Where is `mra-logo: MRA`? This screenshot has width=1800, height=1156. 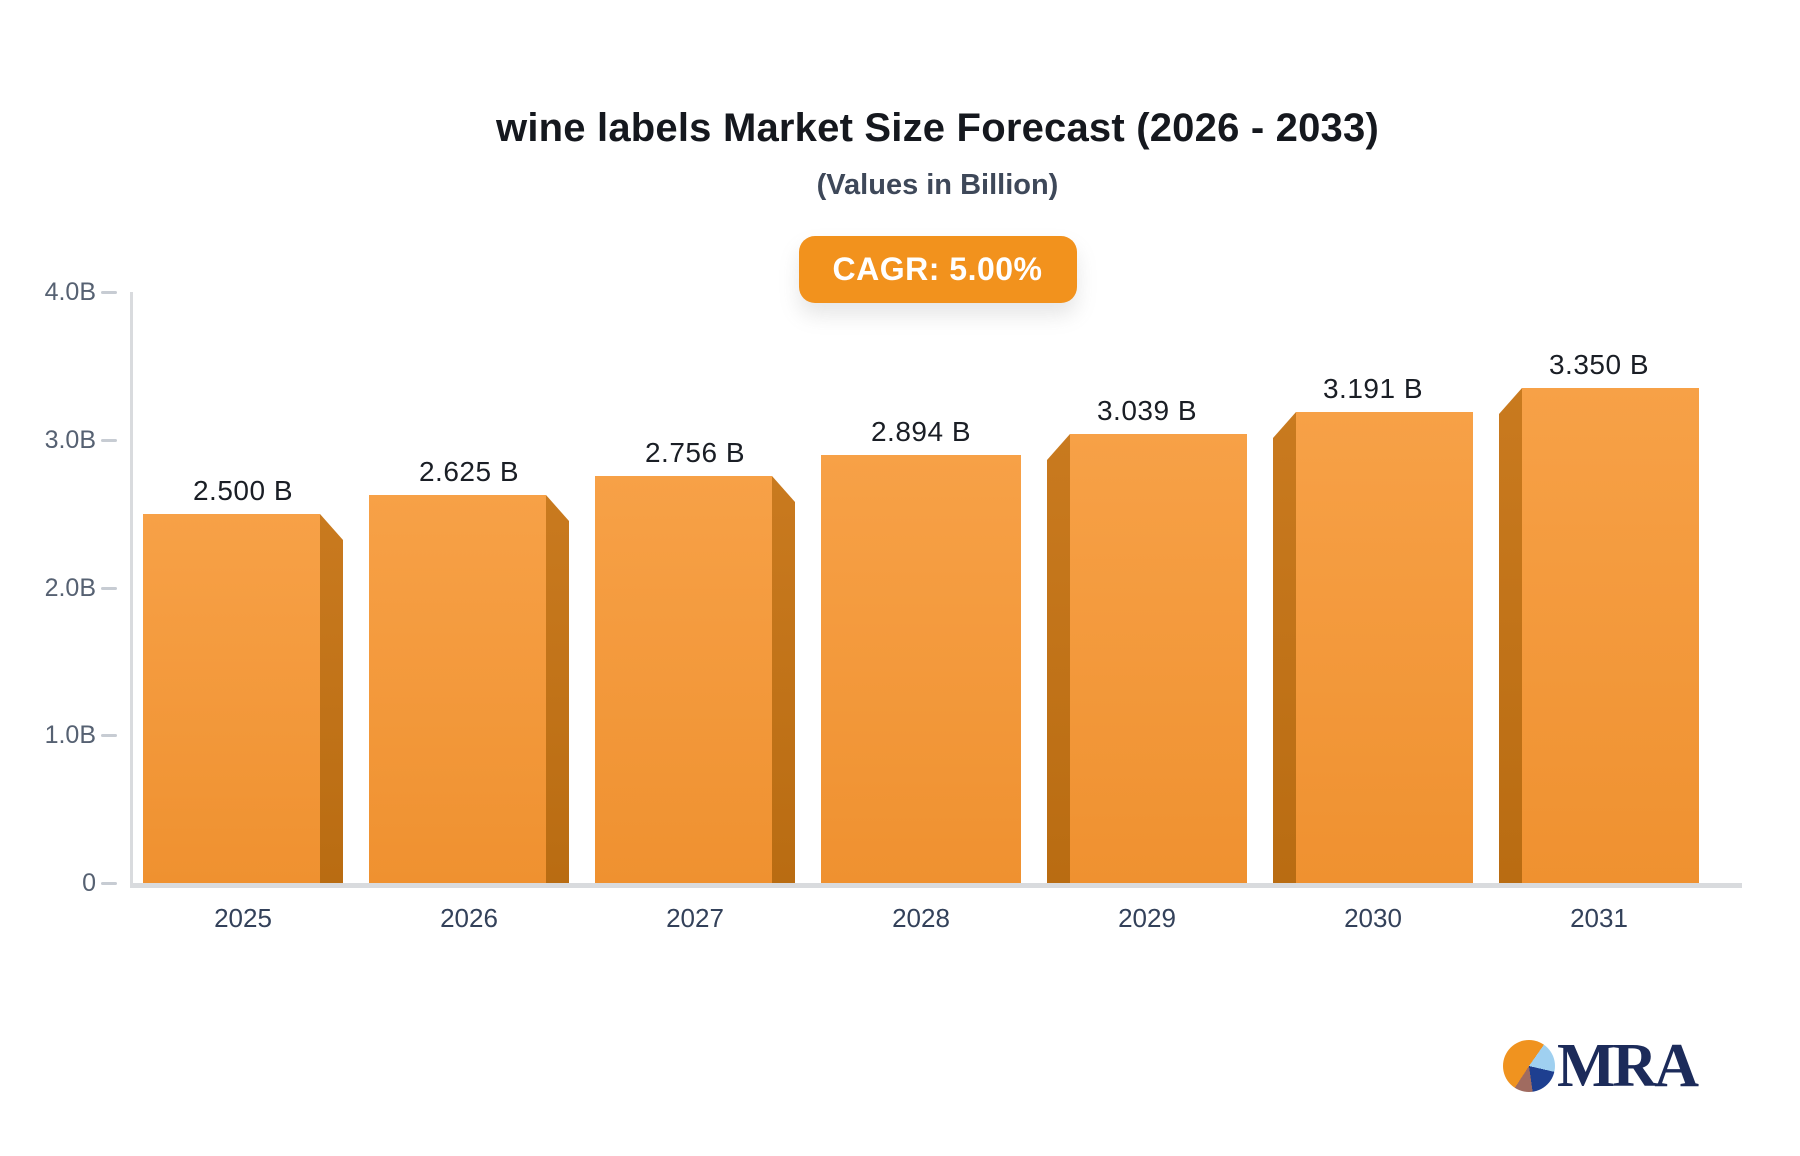 mra-logo: MRA is located at coordinates (1601, 1066).